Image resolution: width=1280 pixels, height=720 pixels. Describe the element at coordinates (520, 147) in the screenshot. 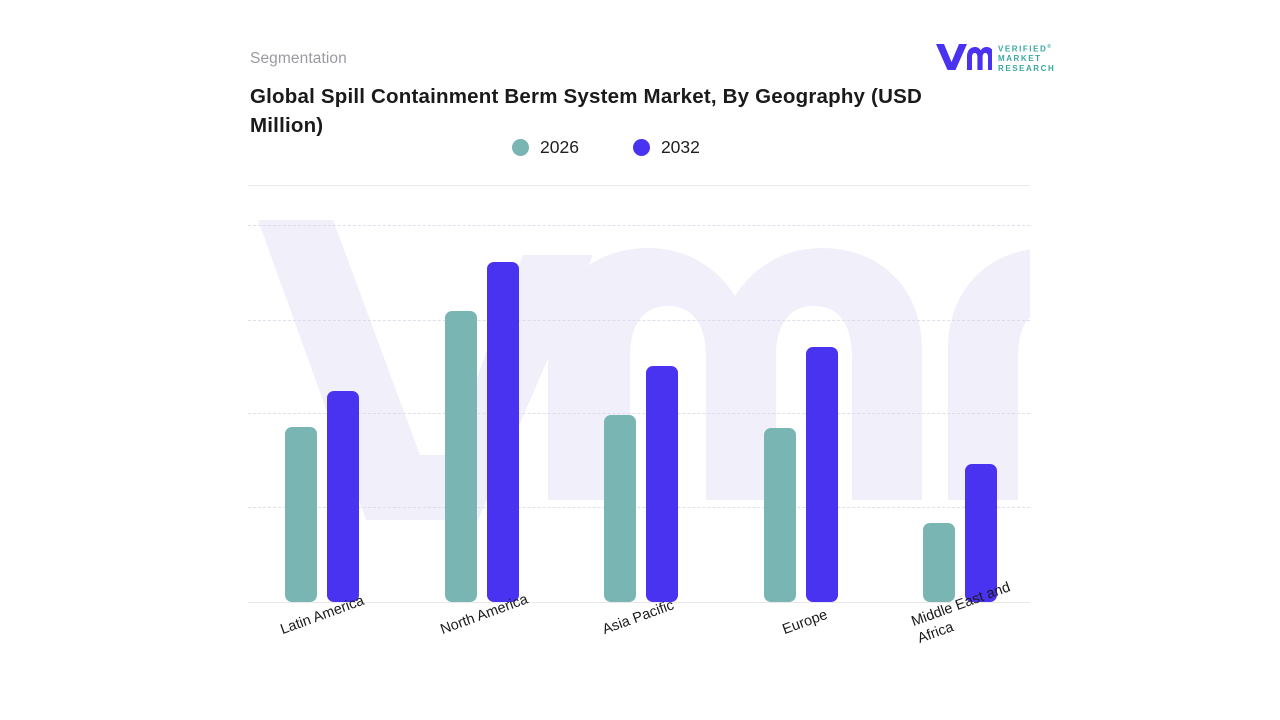

I see `legend-dot-icon-2026` at that location.